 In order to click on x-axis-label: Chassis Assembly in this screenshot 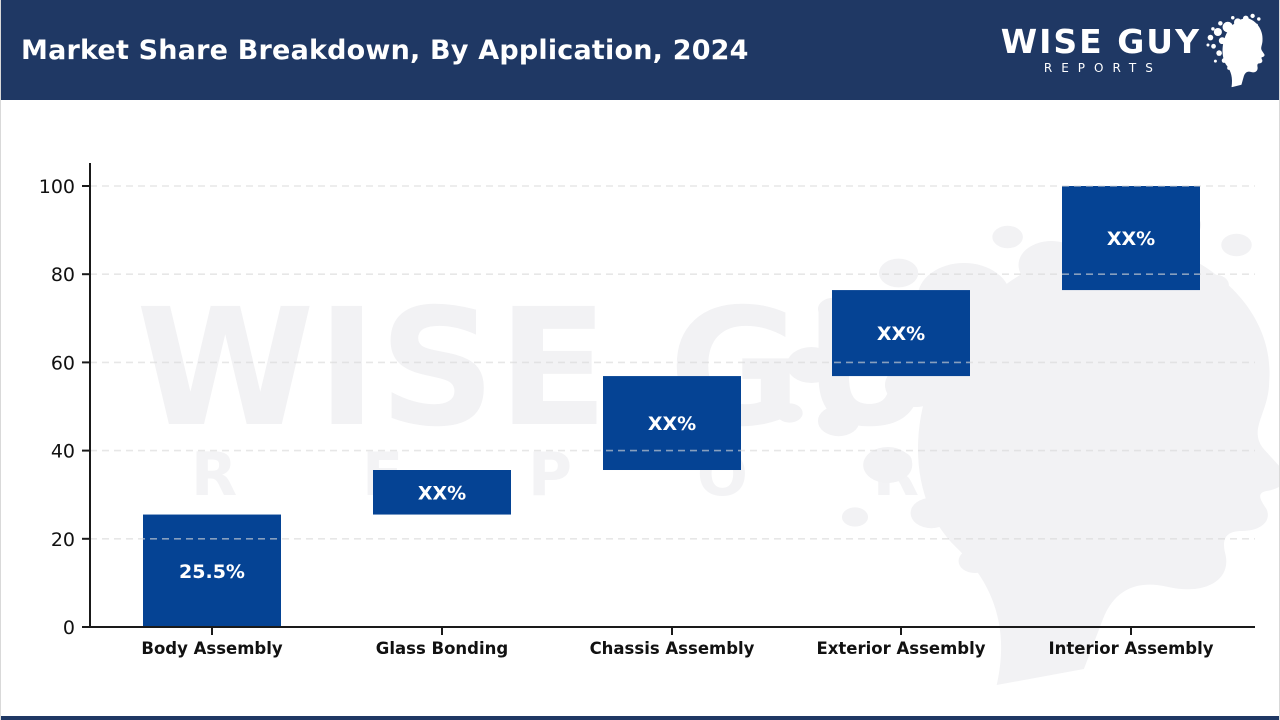, I will do `click(672, 648)`.